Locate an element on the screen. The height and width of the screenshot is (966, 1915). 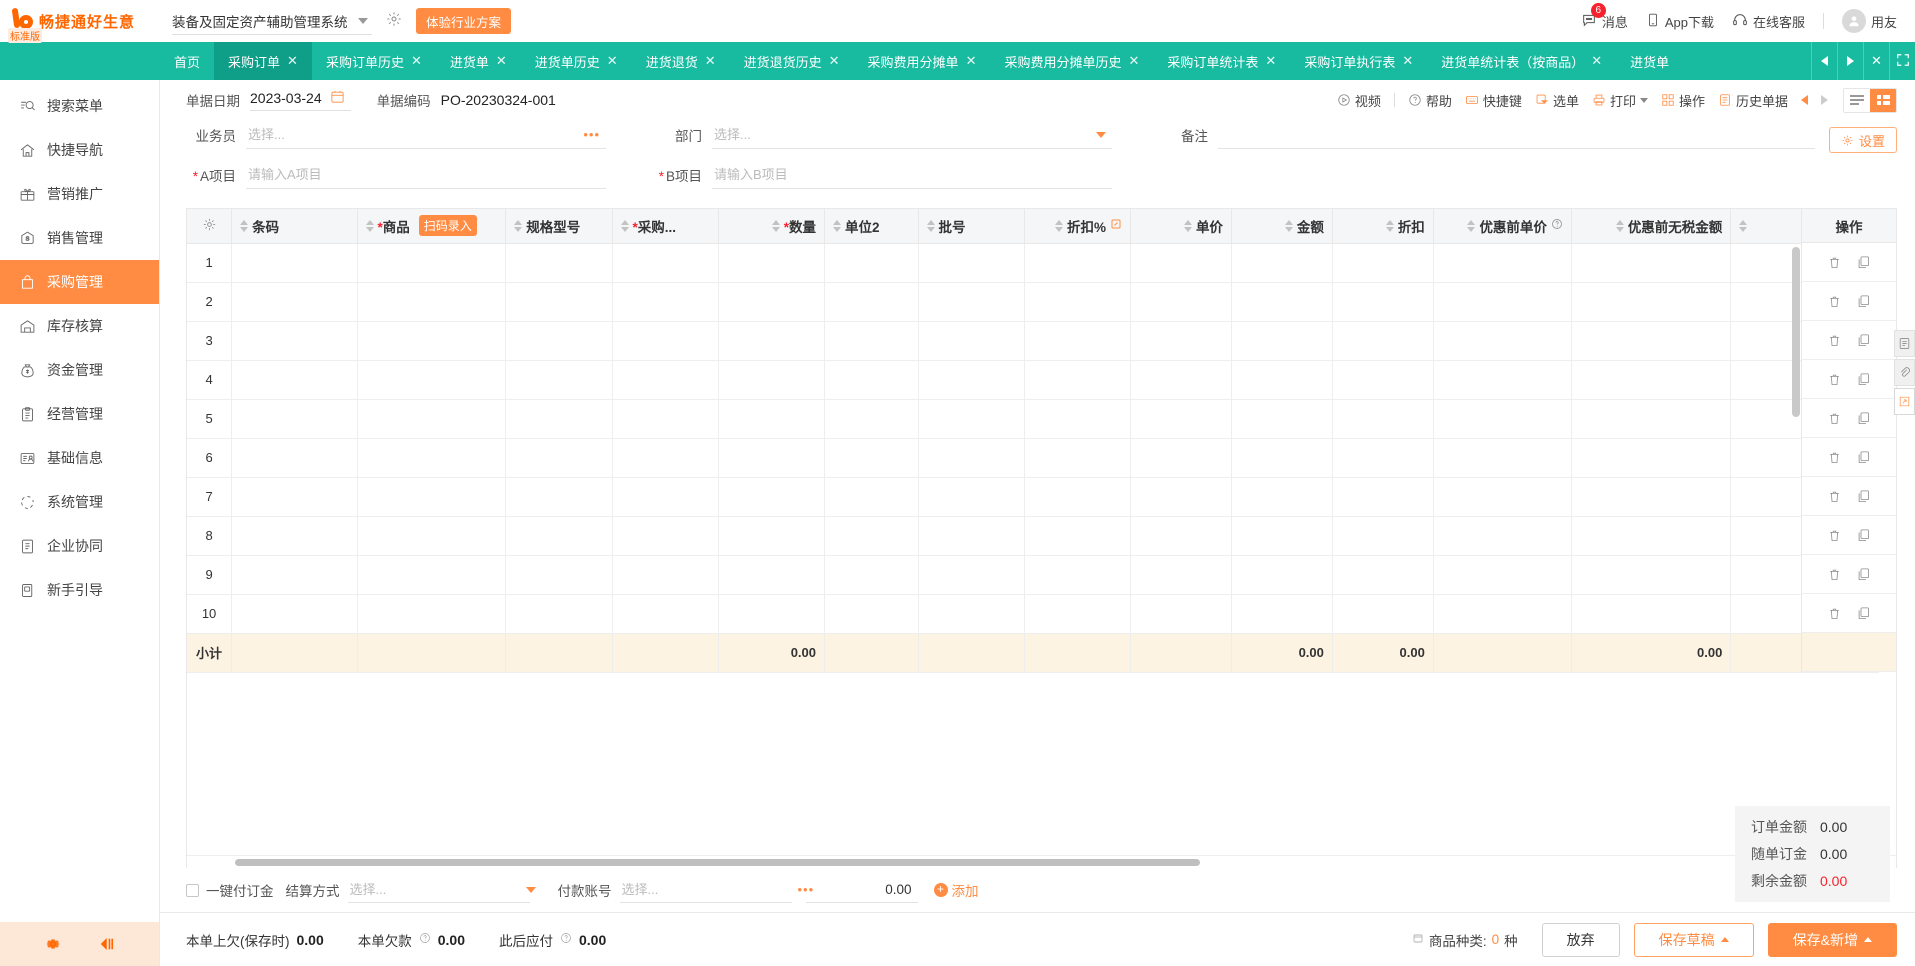
view-mode-list-button is located at coordinates (1857, 100).